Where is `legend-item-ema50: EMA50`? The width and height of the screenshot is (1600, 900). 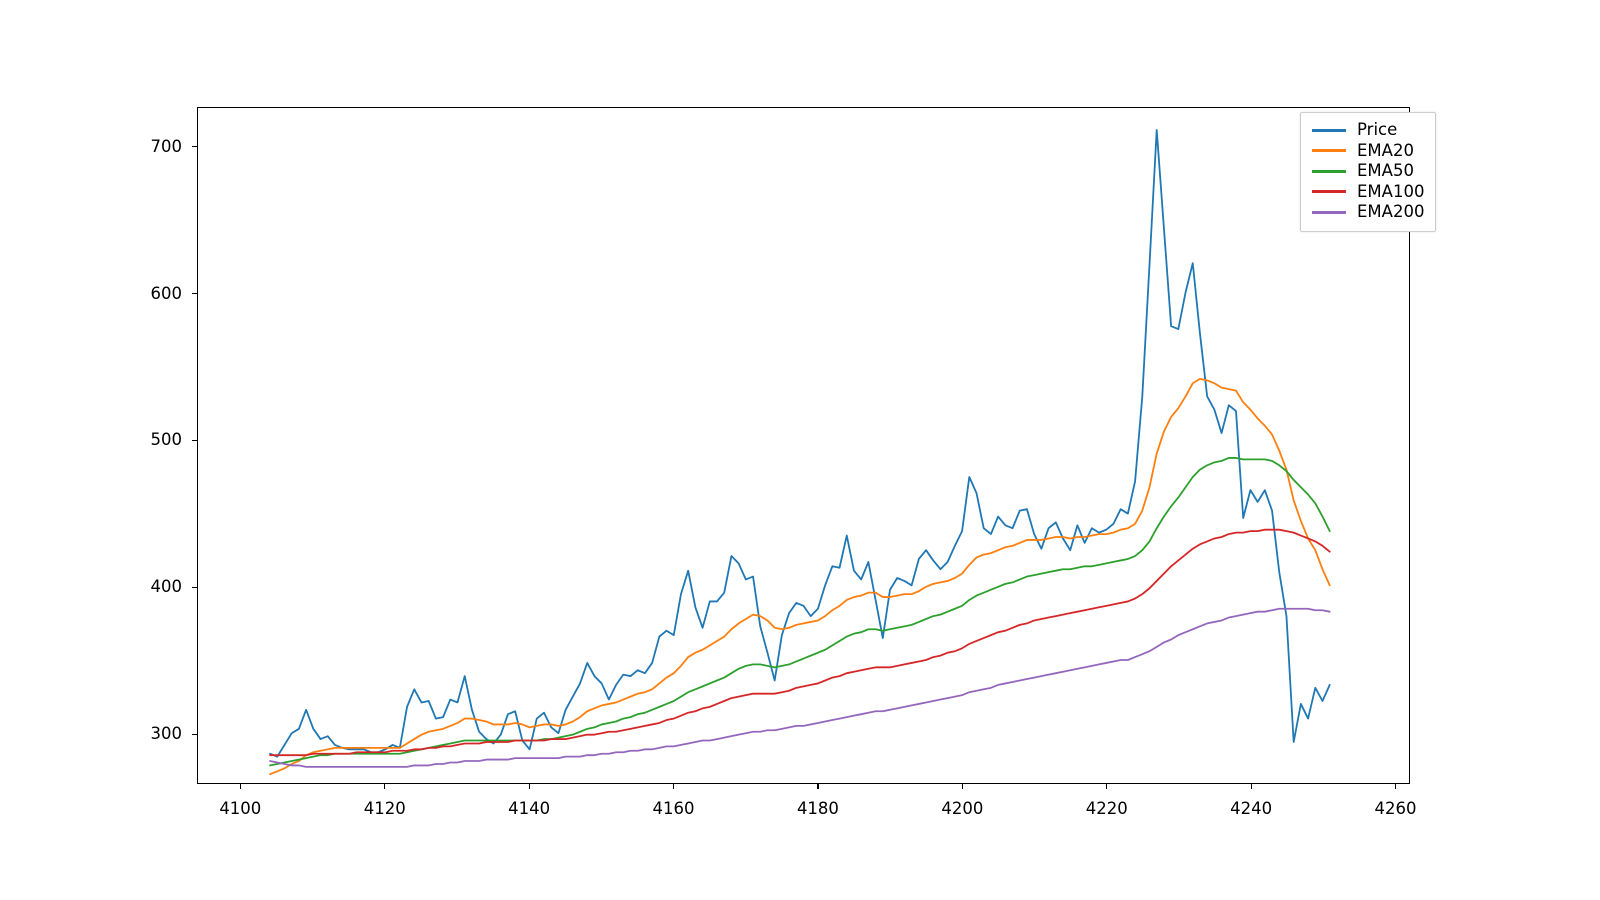
legend-item-ema50: EMA50 is located at coordinates (1368, 171).